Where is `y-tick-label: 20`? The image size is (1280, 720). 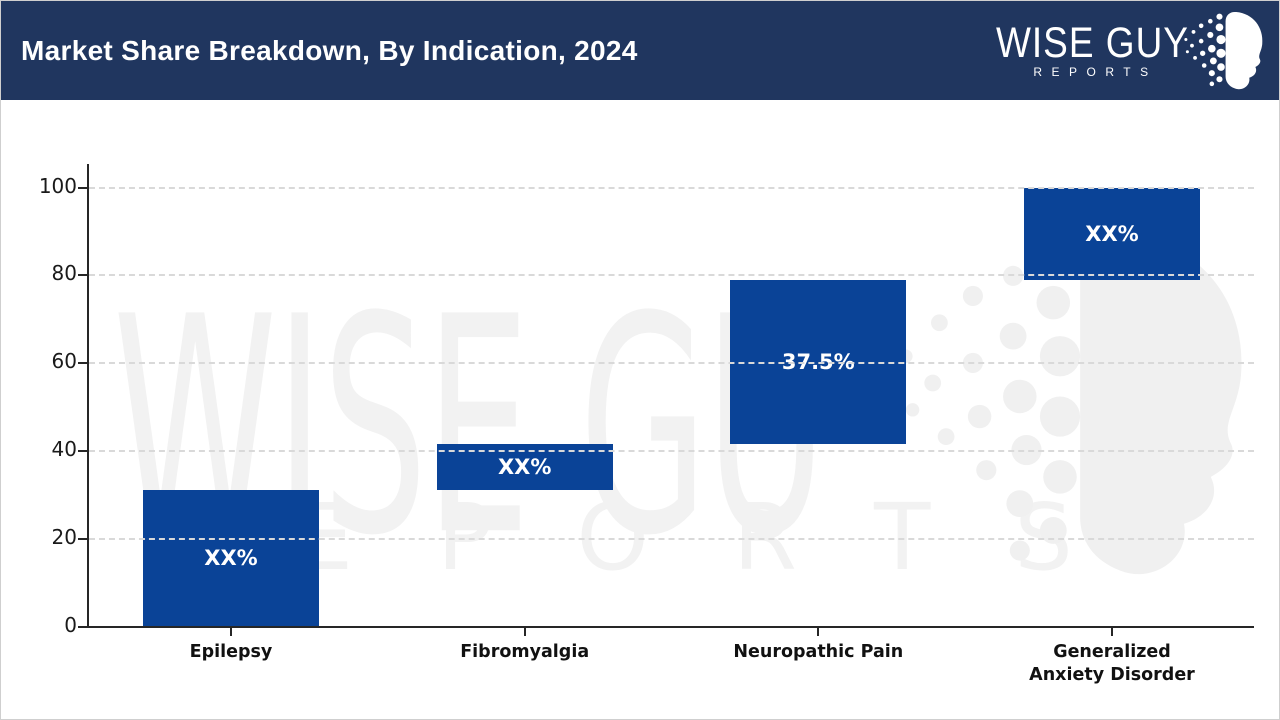 y-tick-label: 20 is located at coordinates (64, 536).